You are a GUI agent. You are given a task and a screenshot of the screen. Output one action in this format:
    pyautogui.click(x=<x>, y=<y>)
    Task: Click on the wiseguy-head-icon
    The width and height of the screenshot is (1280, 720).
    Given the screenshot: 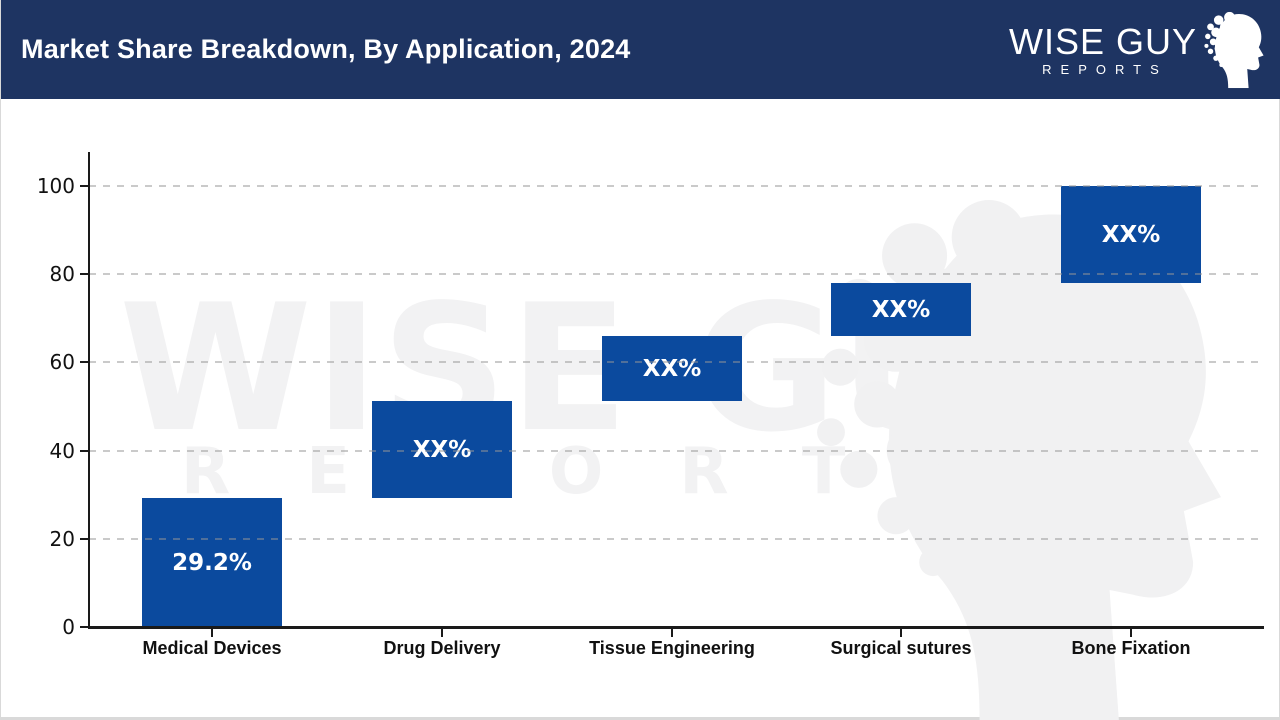 What is the action you would take?
    pyautogui.click(x=1235, y=50)
    